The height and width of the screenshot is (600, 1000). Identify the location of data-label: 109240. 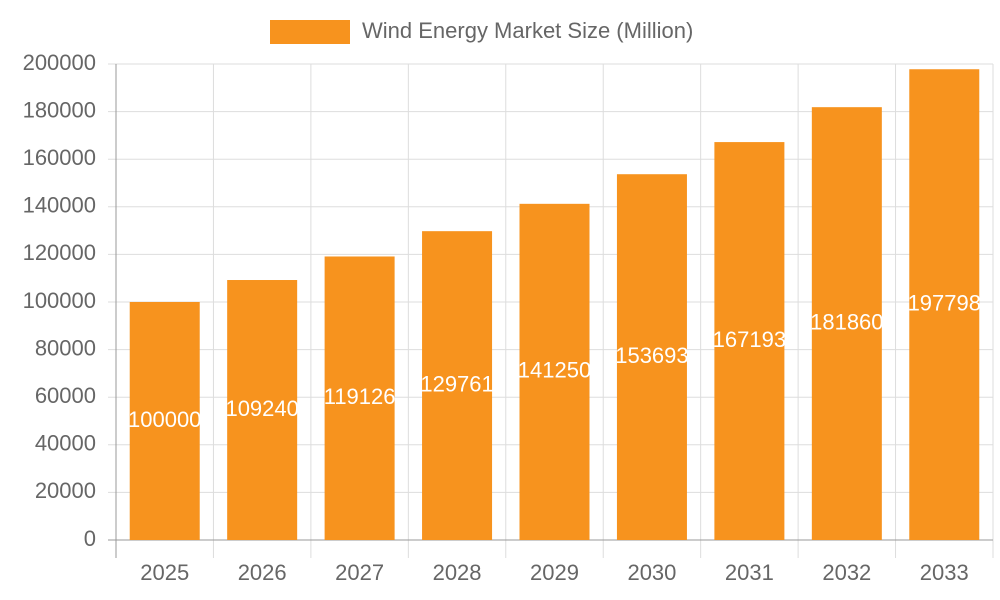
(261, 408).